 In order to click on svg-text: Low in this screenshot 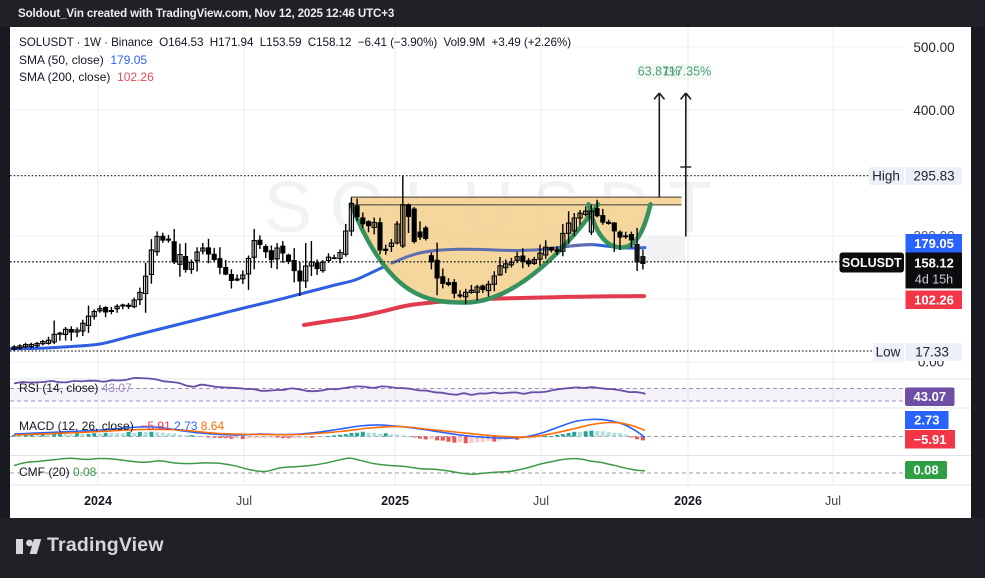, I will do `click(888, 352)`.